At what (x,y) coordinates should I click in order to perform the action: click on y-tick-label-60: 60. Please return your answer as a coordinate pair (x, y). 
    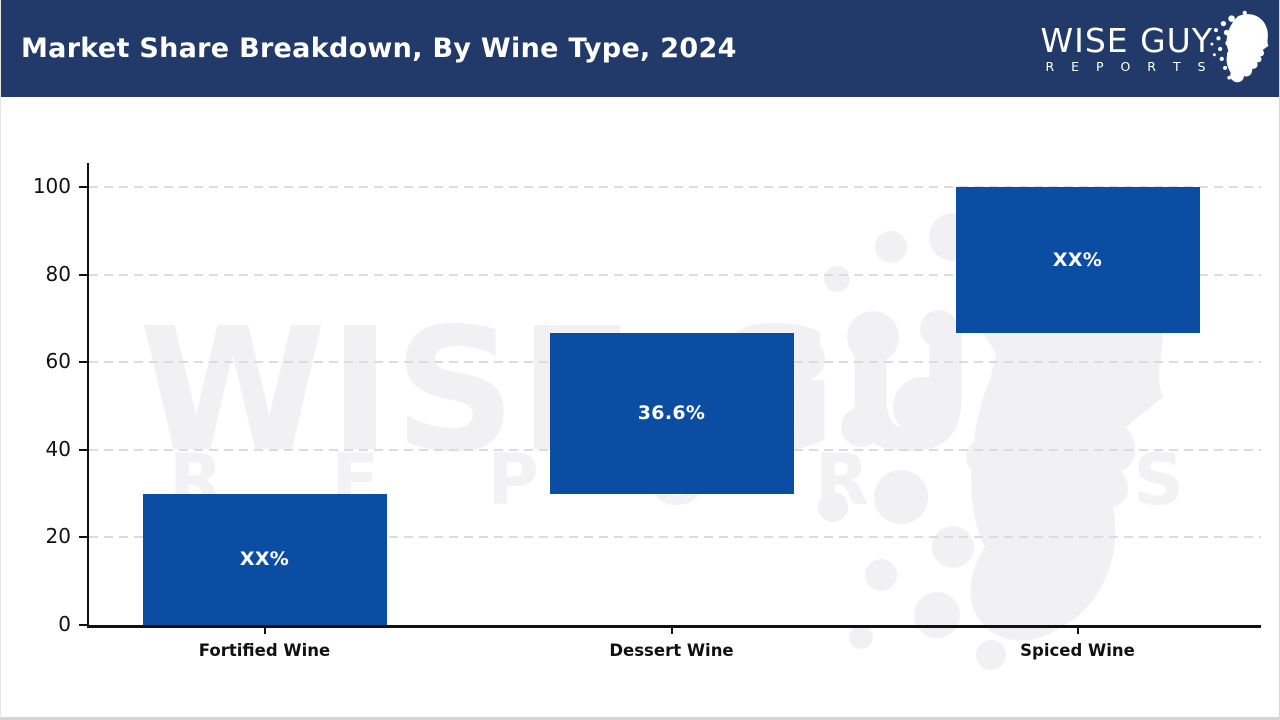
    Looking at the image, I should click on (58, 361).